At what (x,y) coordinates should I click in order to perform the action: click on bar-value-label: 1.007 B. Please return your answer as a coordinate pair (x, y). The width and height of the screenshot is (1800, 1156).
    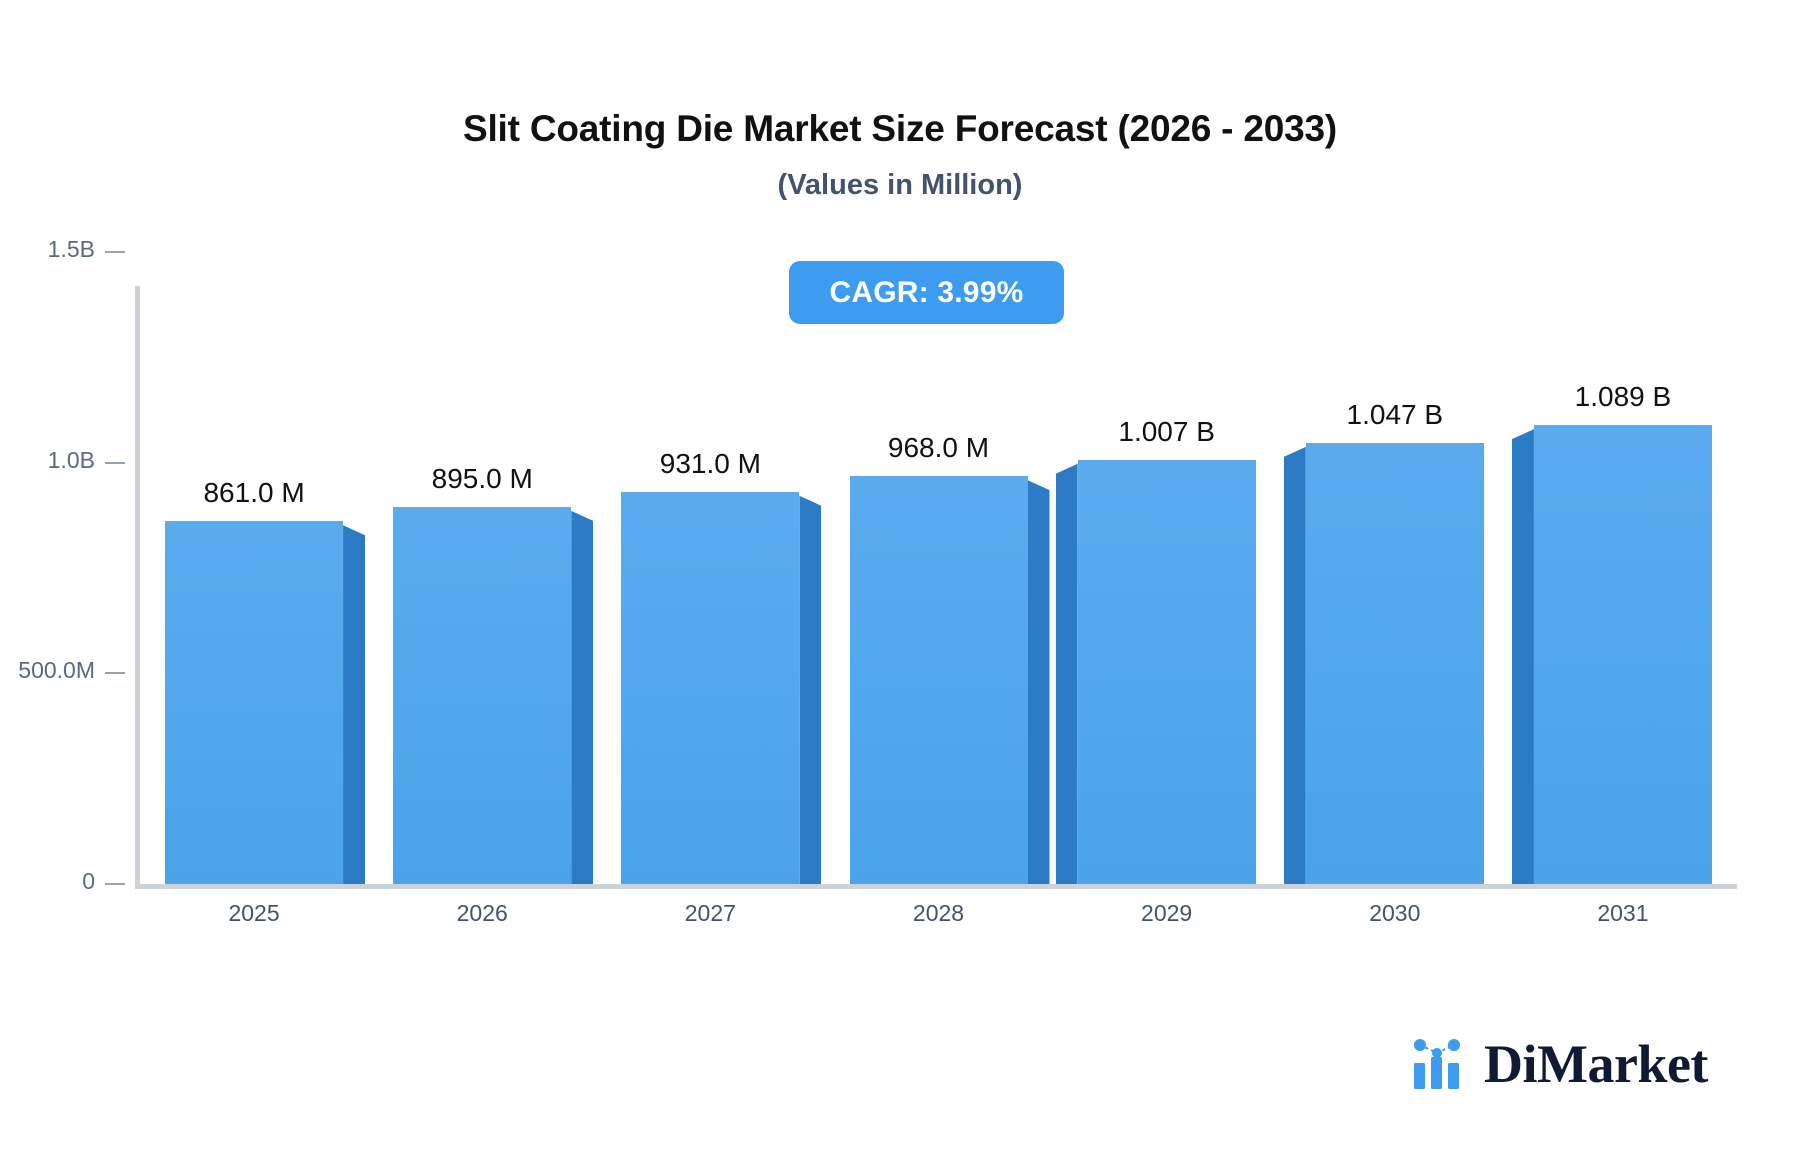
    Looking at the image, I should click on (1166, 431).